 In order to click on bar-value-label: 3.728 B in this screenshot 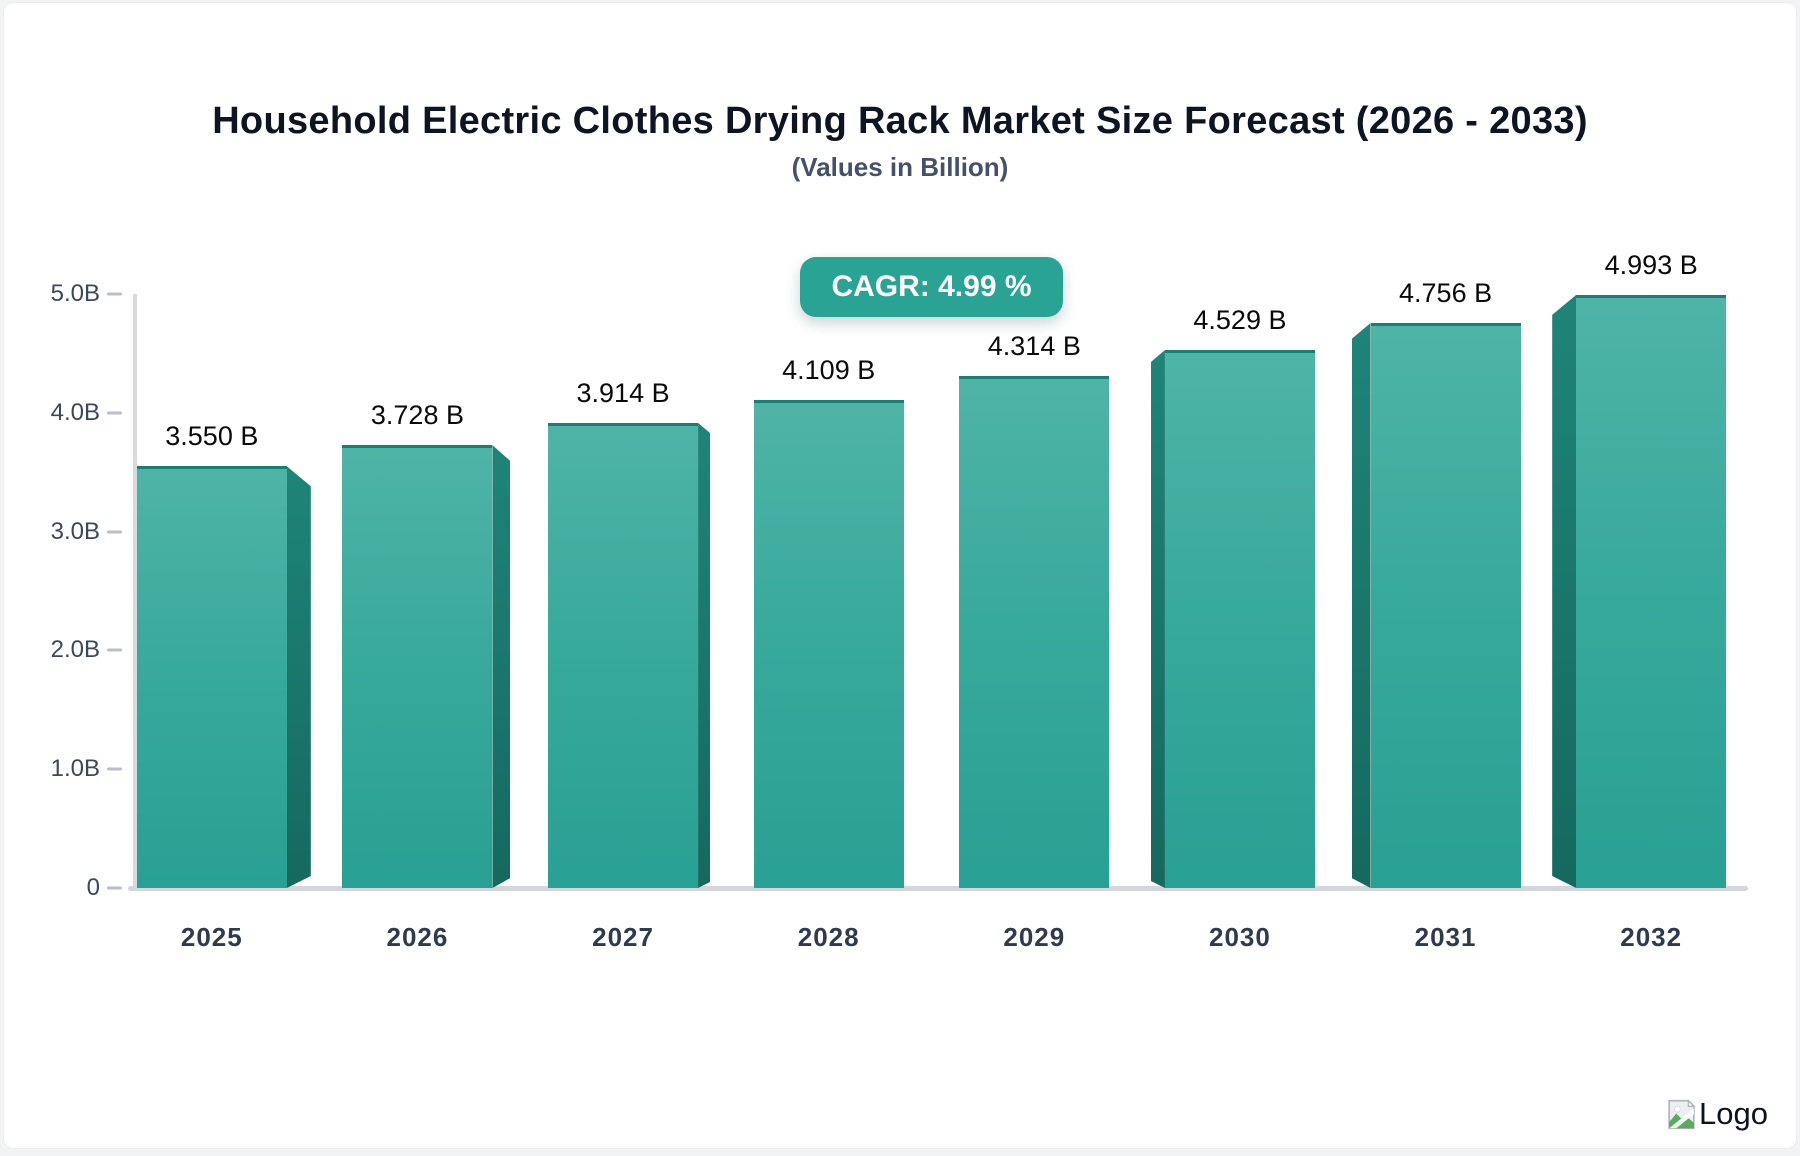, I will do `click(417, 415)`.